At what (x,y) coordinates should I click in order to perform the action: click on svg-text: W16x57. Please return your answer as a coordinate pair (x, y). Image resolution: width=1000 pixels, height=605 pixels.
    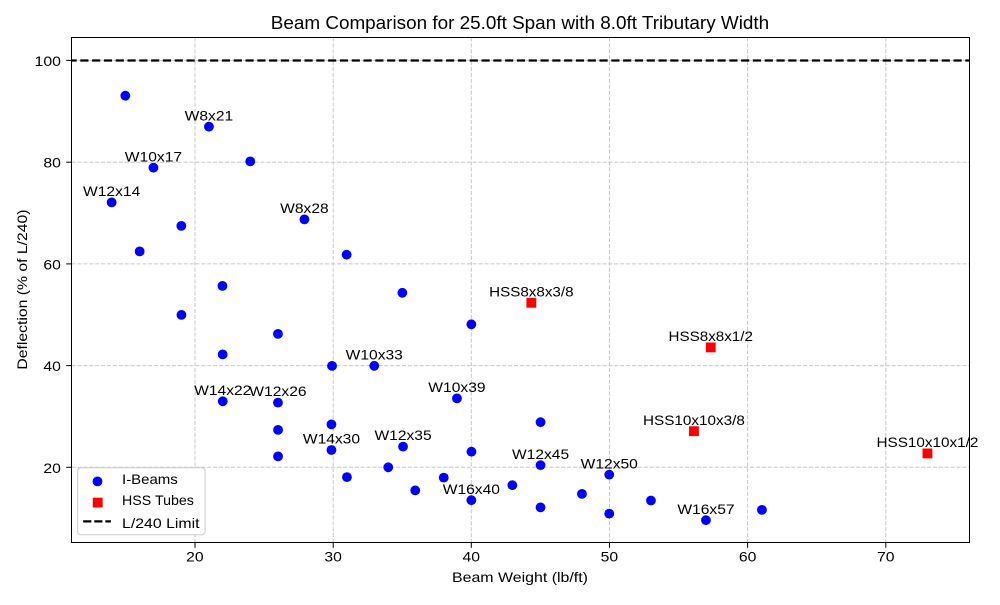
    Looking at the image, I should click on (706, 509).